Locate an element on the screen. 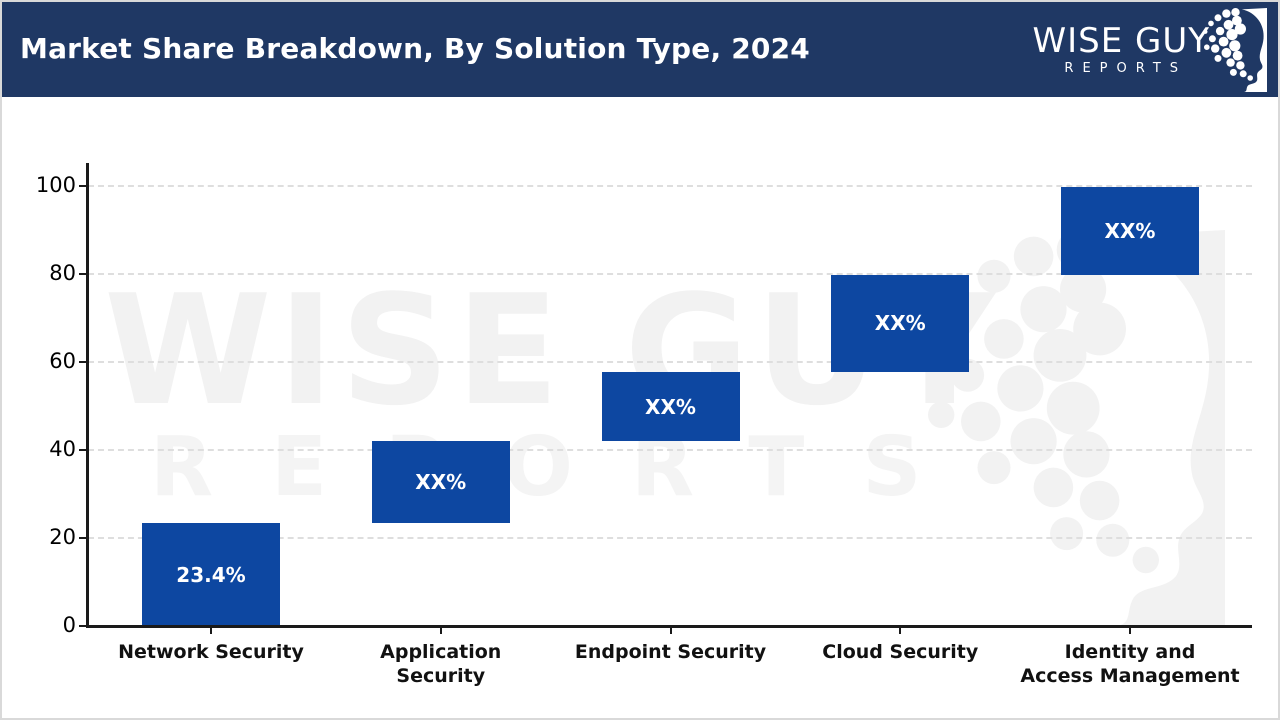 The width and height of the screenshot is (1280, 720). brand-logo-text: WISE GUY REPORTS is located at coordinates (1121, 50).